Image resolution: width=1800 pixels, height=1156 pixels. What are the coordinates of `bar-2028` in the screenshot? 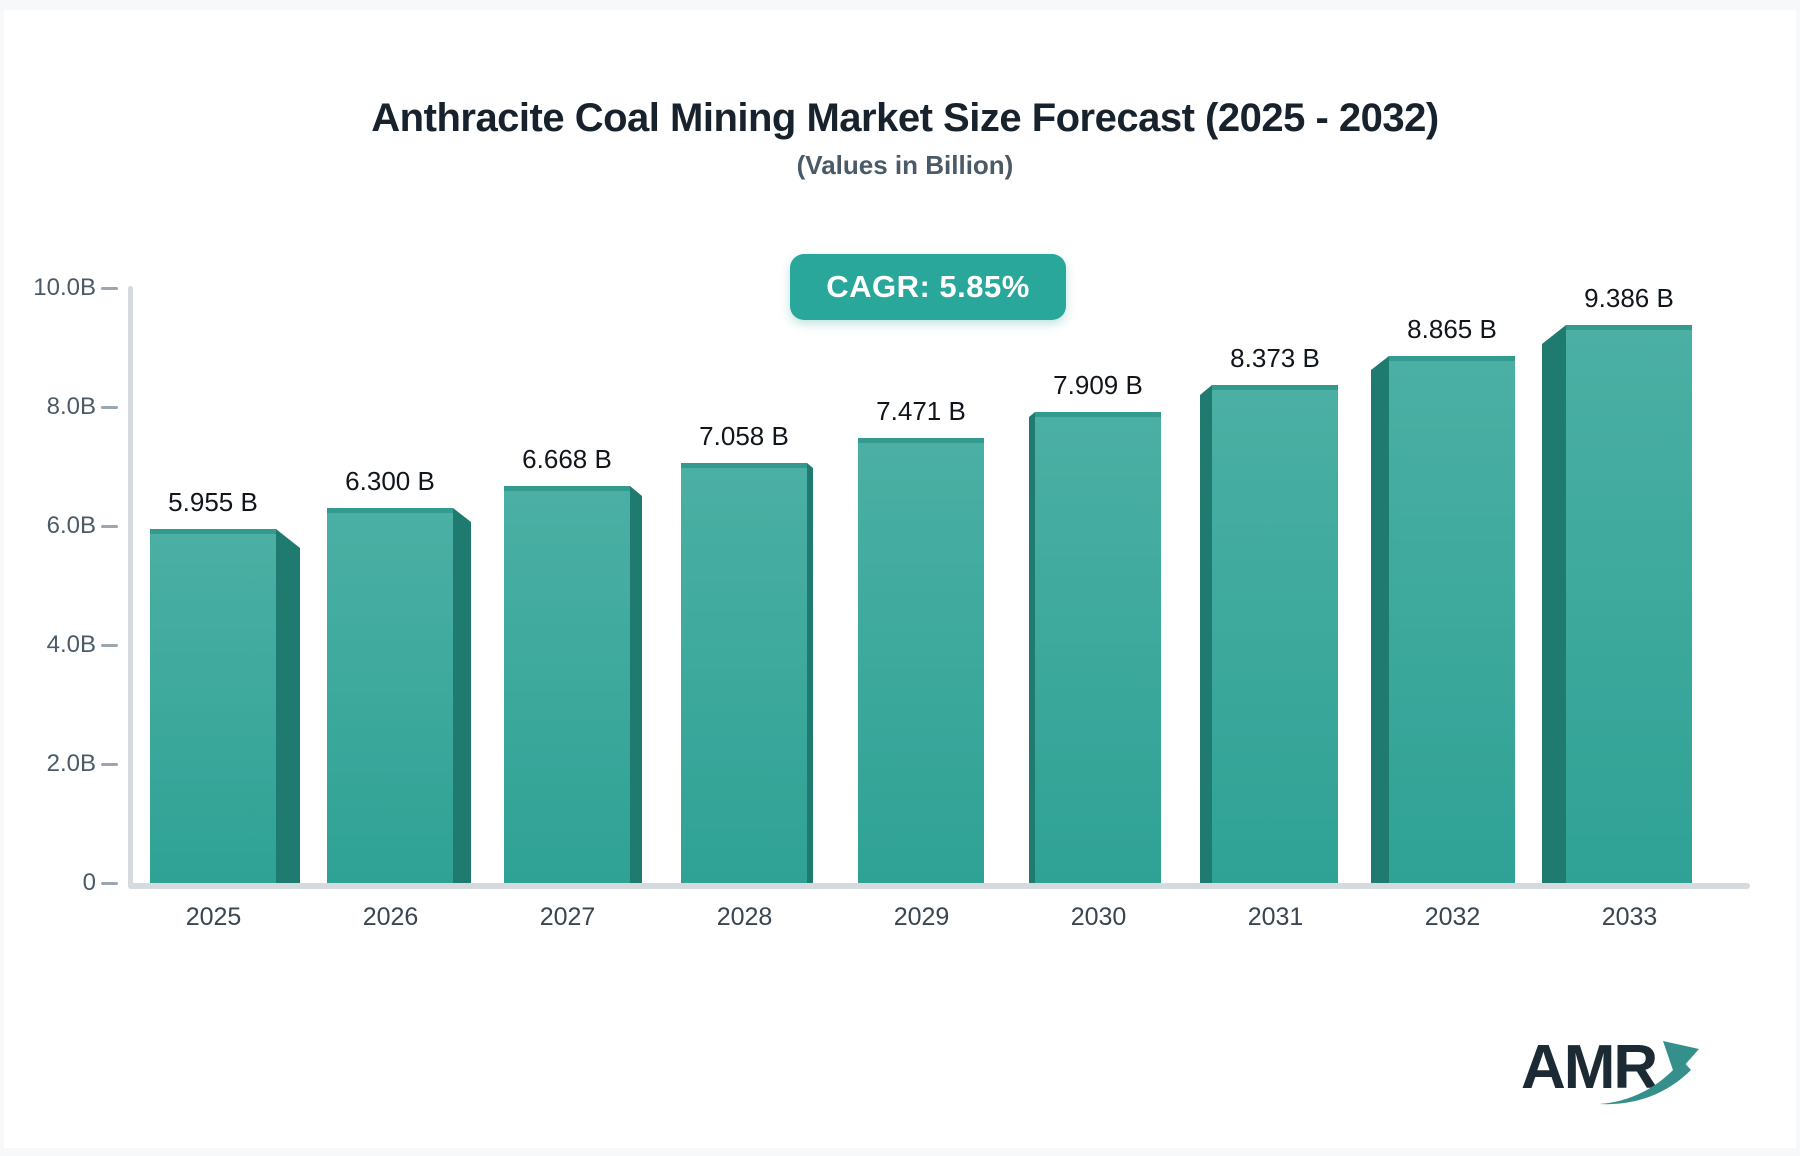 It's located at (744, 673).